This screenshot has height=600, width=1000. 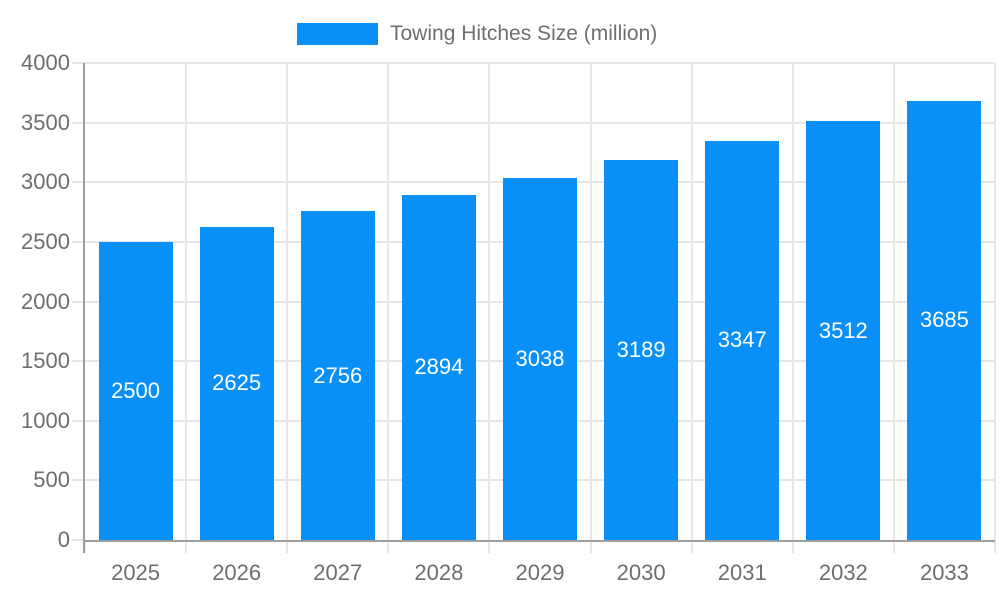 I want to click on x-axis-label: 2027, so click(x=338, y=572).